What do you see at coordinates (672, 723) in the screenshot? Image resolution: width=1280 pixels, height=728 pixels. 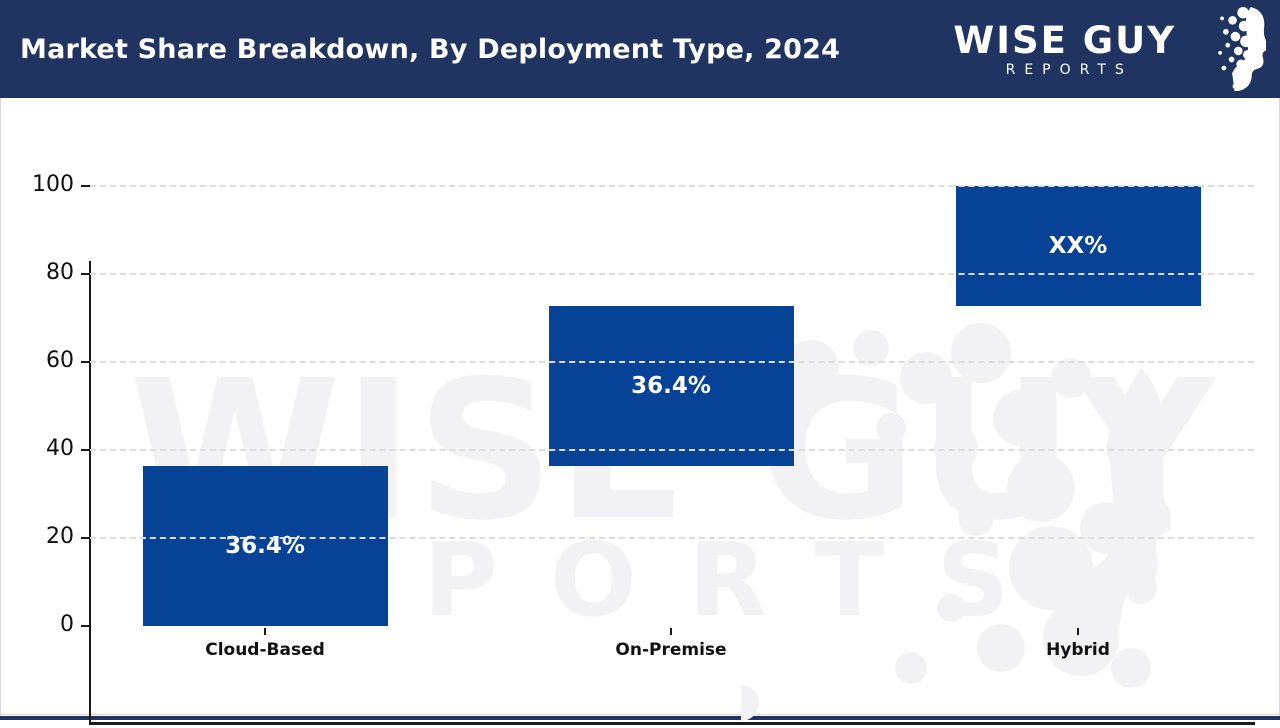 I see `x-axis-line` at bounding box center [672, 723].